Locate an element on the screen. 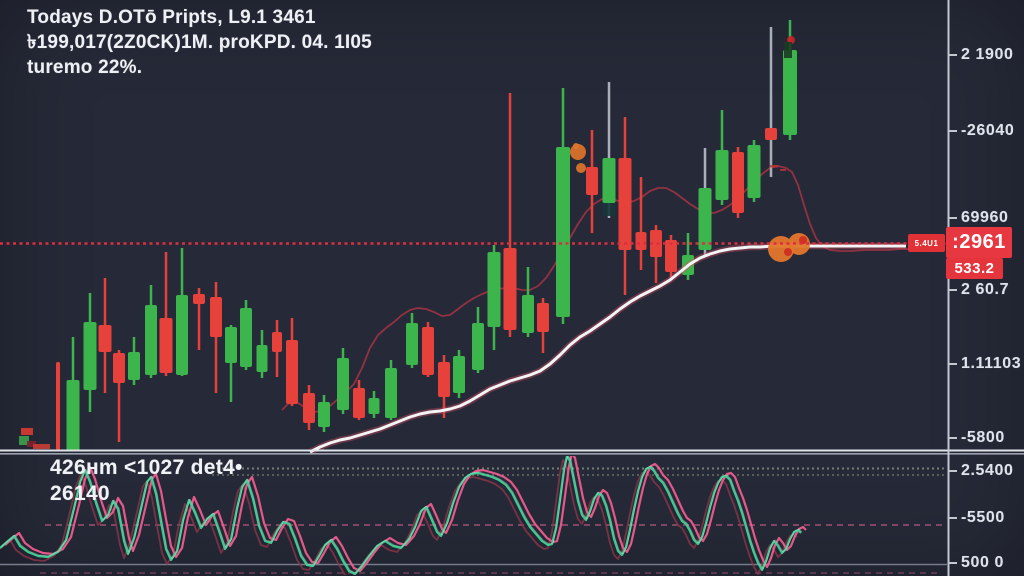 This screenshot has height=576, width=1024. axis-label: -26040 is located at coordinates (988, 130).